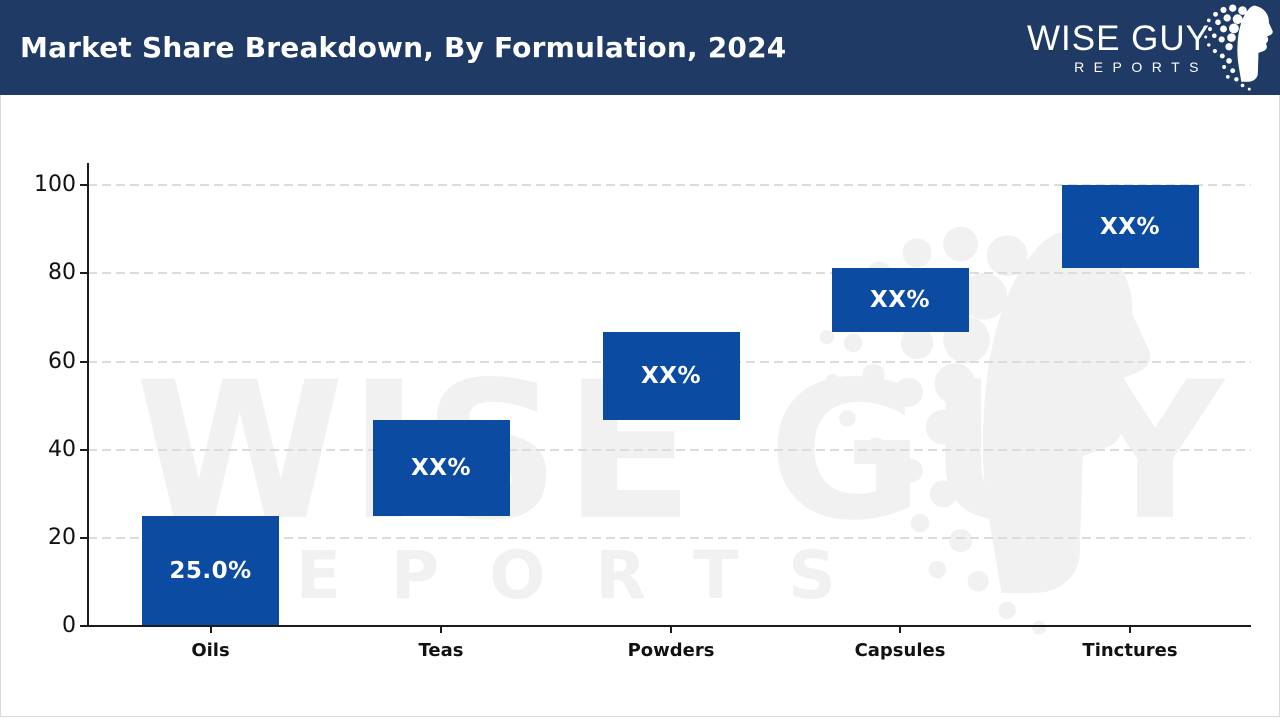  I want to click on bar-capsules: XX%, so click(900, 300).